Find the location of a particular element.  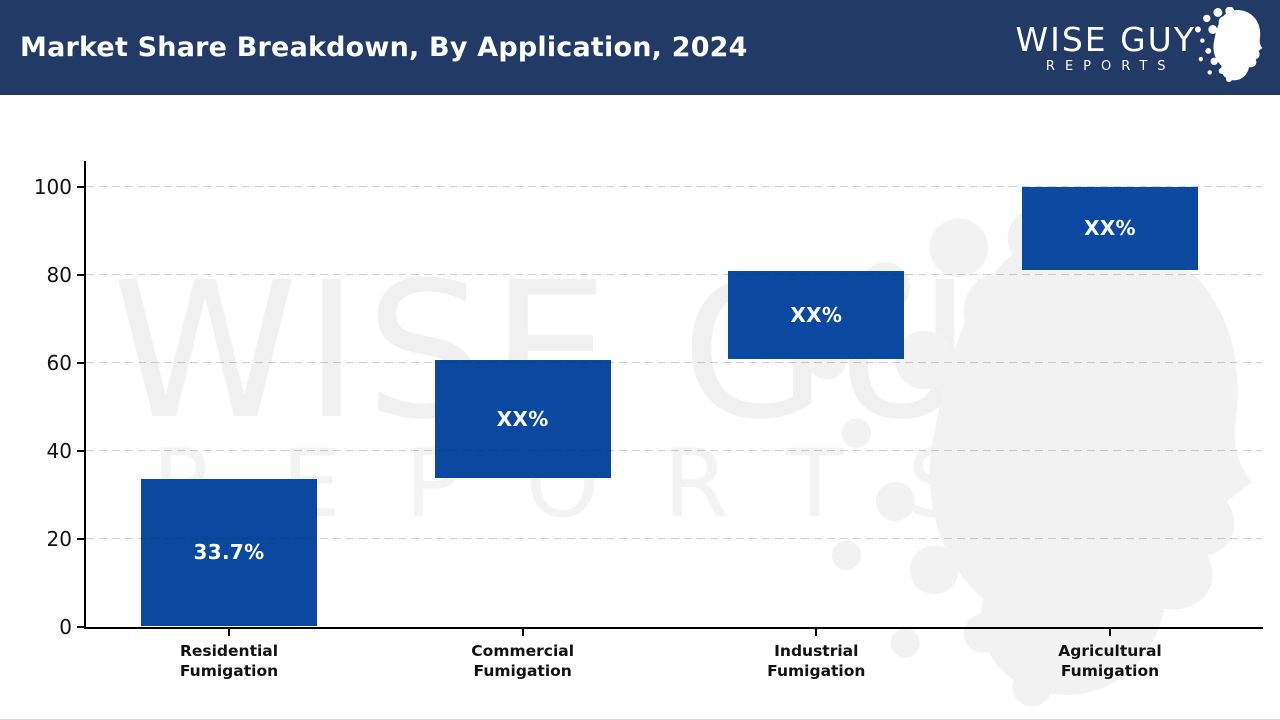

x-tick-label: Residential Fumigation is located at coordinates (229, 661).